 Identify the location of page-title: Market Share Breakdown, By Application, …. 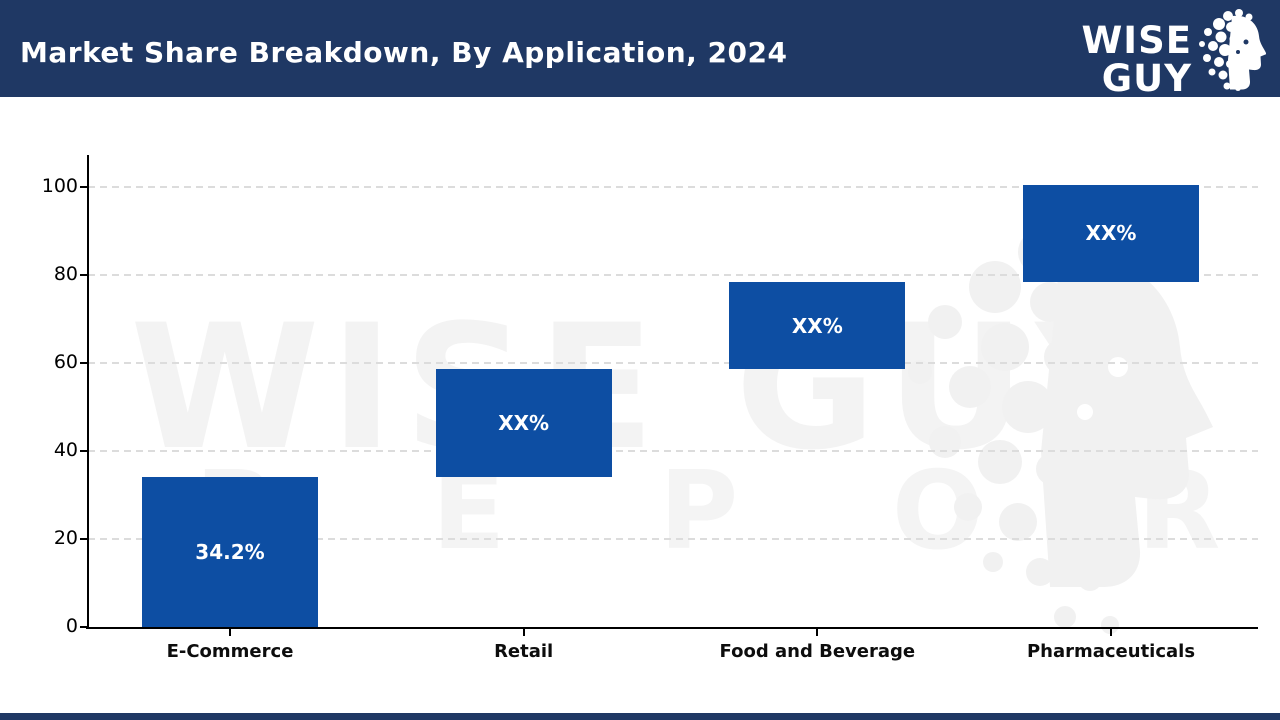
(404, 52).